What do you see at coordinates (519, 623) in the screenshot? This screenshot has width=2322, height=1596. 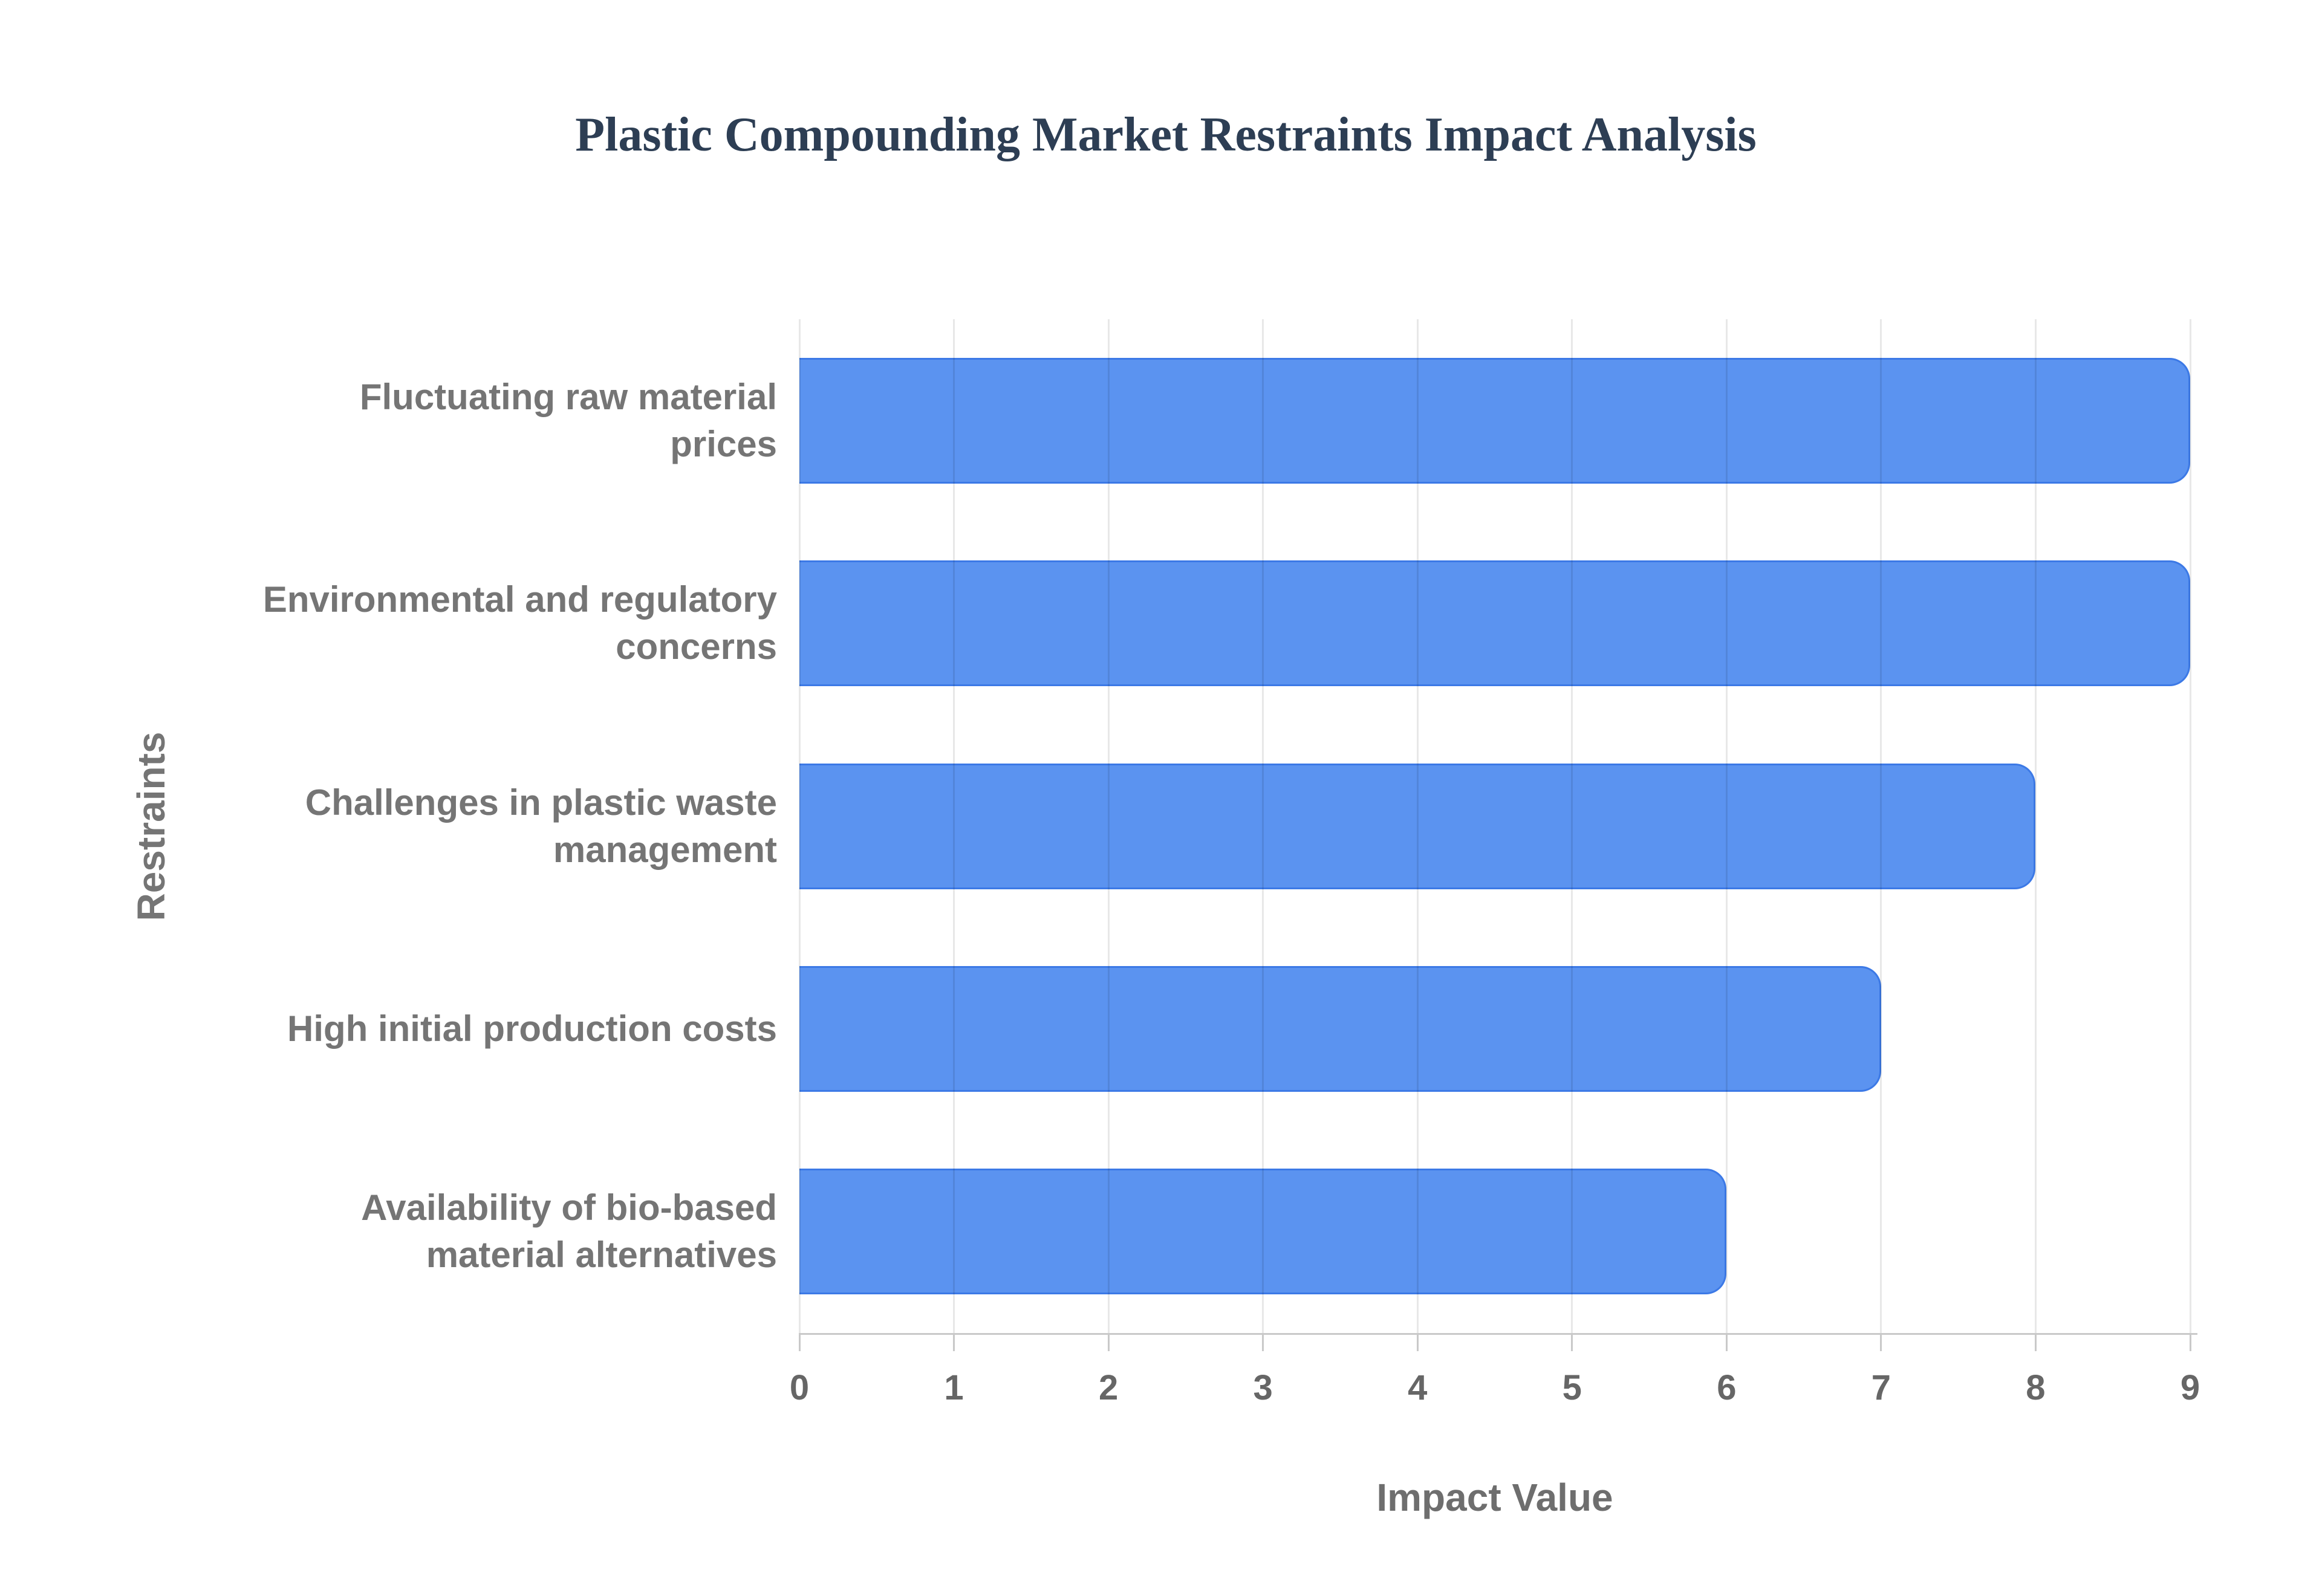 I see `category-label: Environmental and regulatory concerns` at bounding box center [519, 623].